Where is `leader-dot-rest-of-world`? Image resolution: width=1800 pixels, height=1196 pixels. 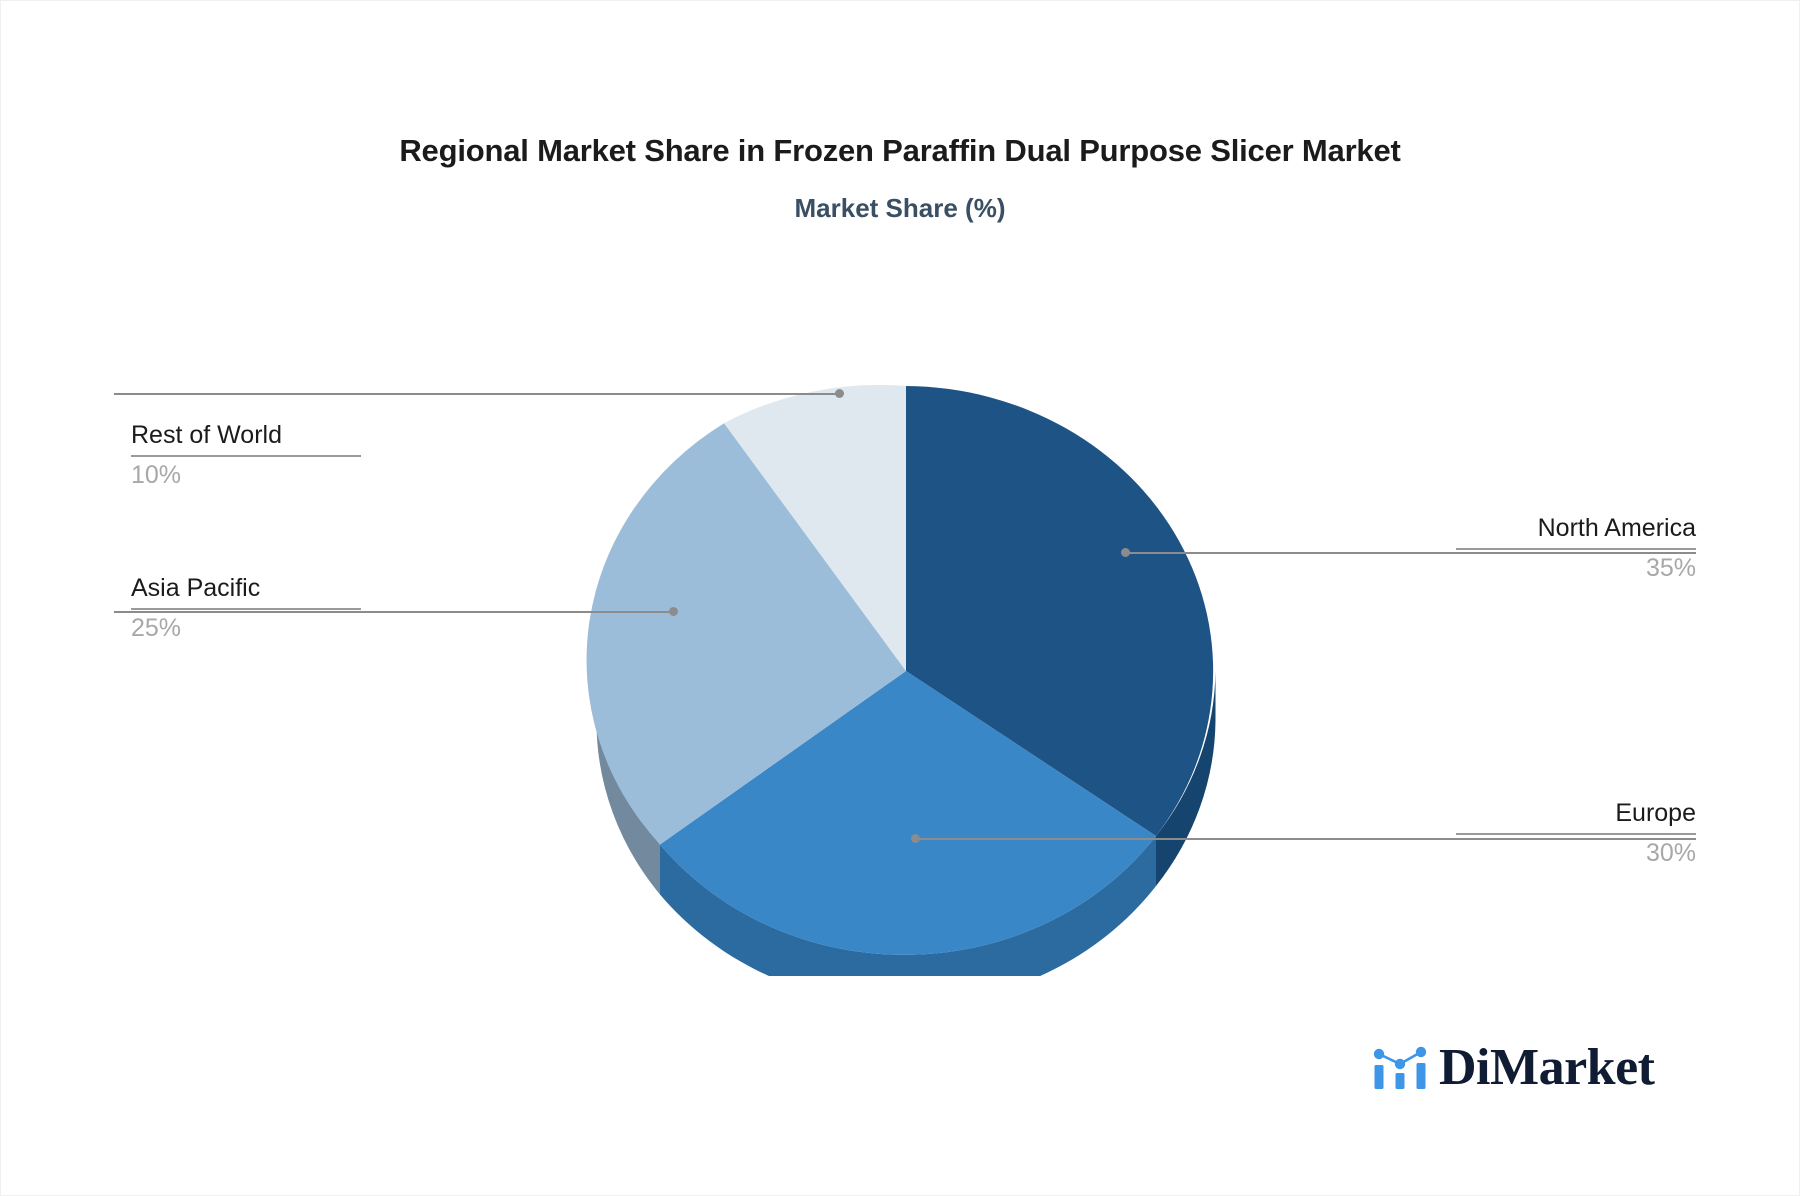 leader-dot-rest-of-world is located at coordinates (839, 393).